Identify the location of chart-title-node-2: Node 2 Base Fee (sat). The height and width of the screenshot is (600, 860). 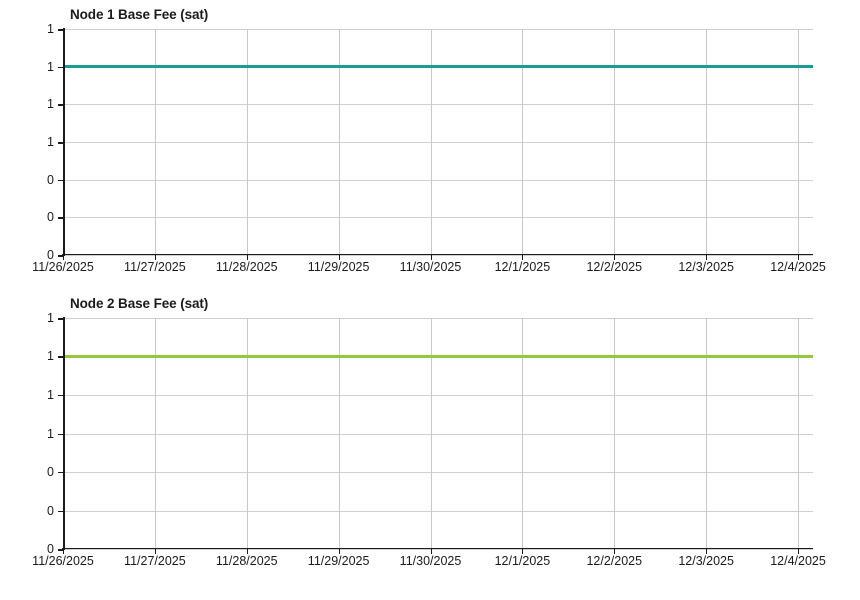
(139, 303).